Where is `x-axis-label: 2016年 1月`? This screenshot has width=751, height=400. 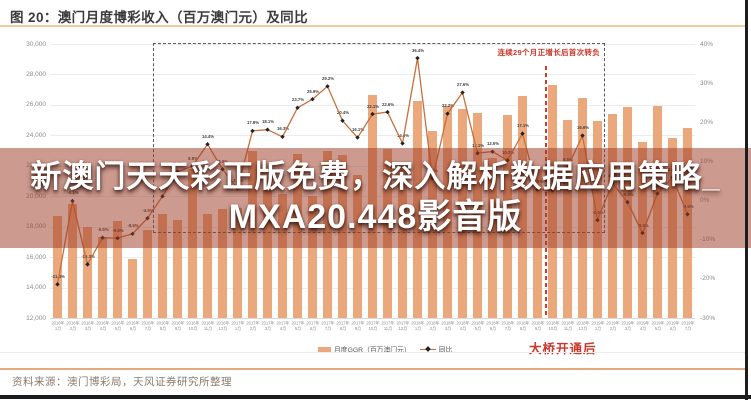
x-axis-label: 2016年 1月 is located at coordinates (57, 325).